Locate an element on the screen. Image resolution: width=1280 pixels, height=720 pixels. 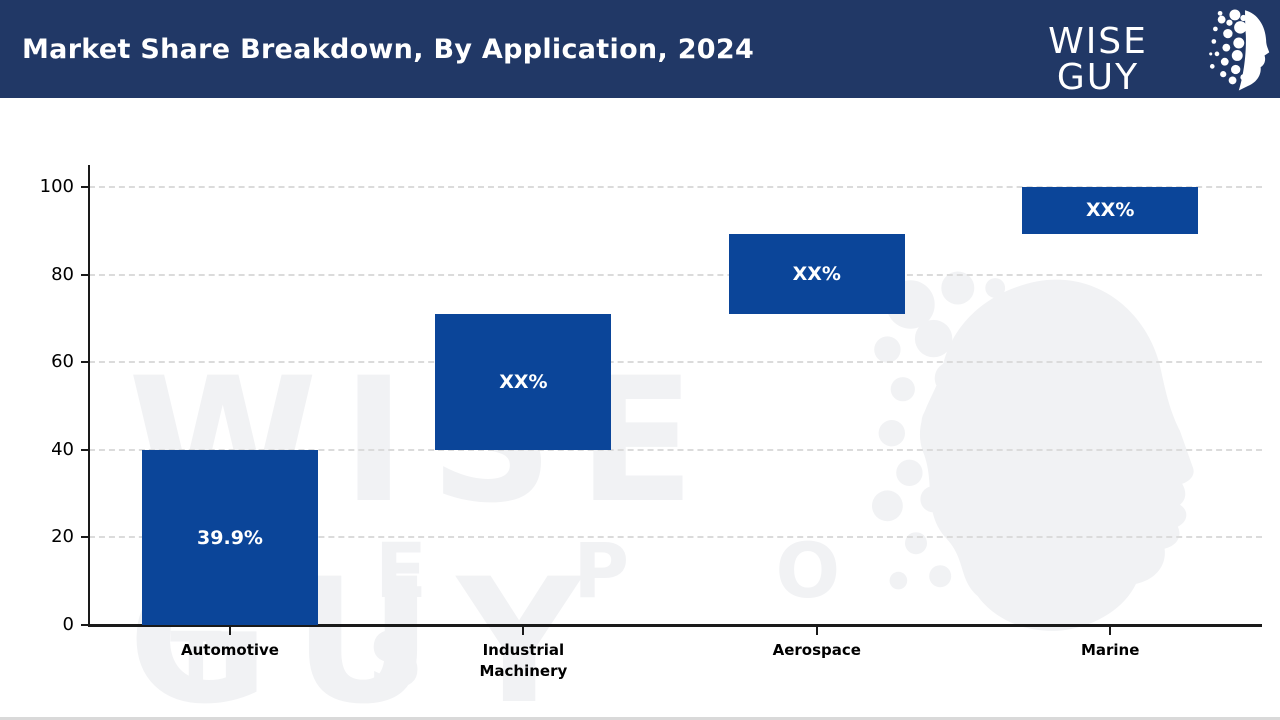
x-axis-line is located at coordinates (675, 625).